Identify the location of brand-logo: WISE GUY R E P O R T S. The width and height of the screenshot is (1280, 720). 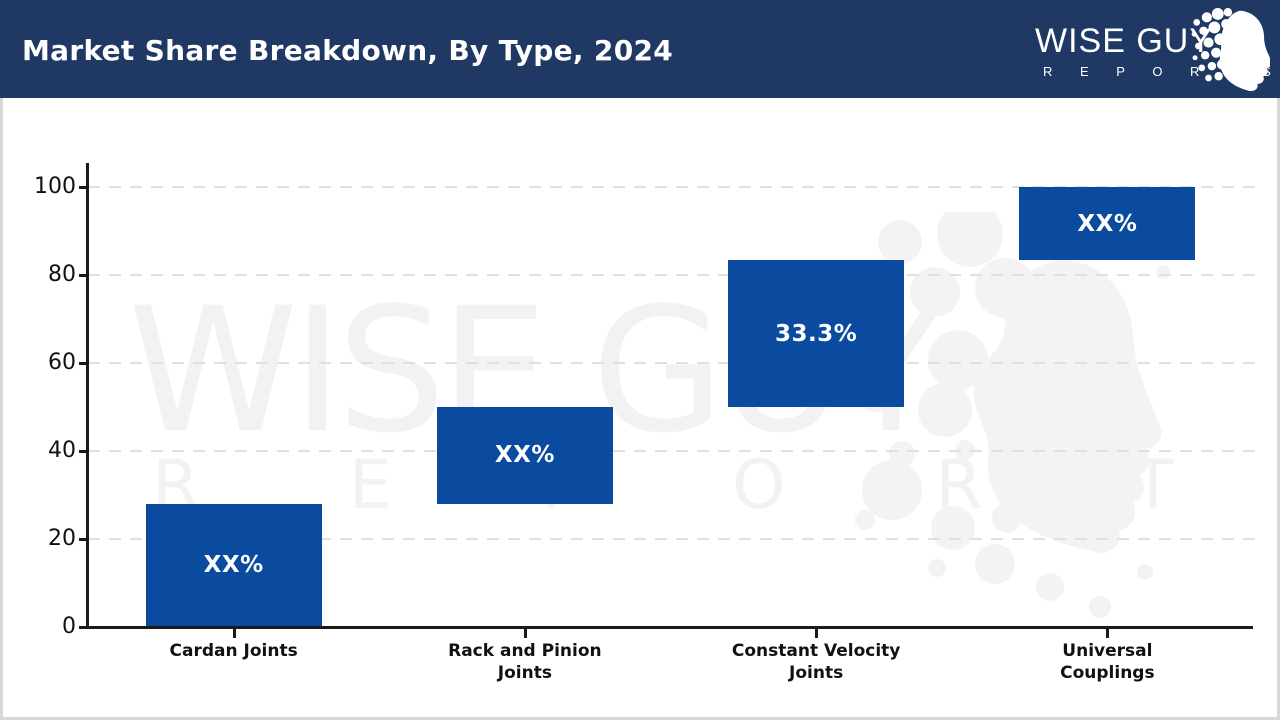
(1144, 49).